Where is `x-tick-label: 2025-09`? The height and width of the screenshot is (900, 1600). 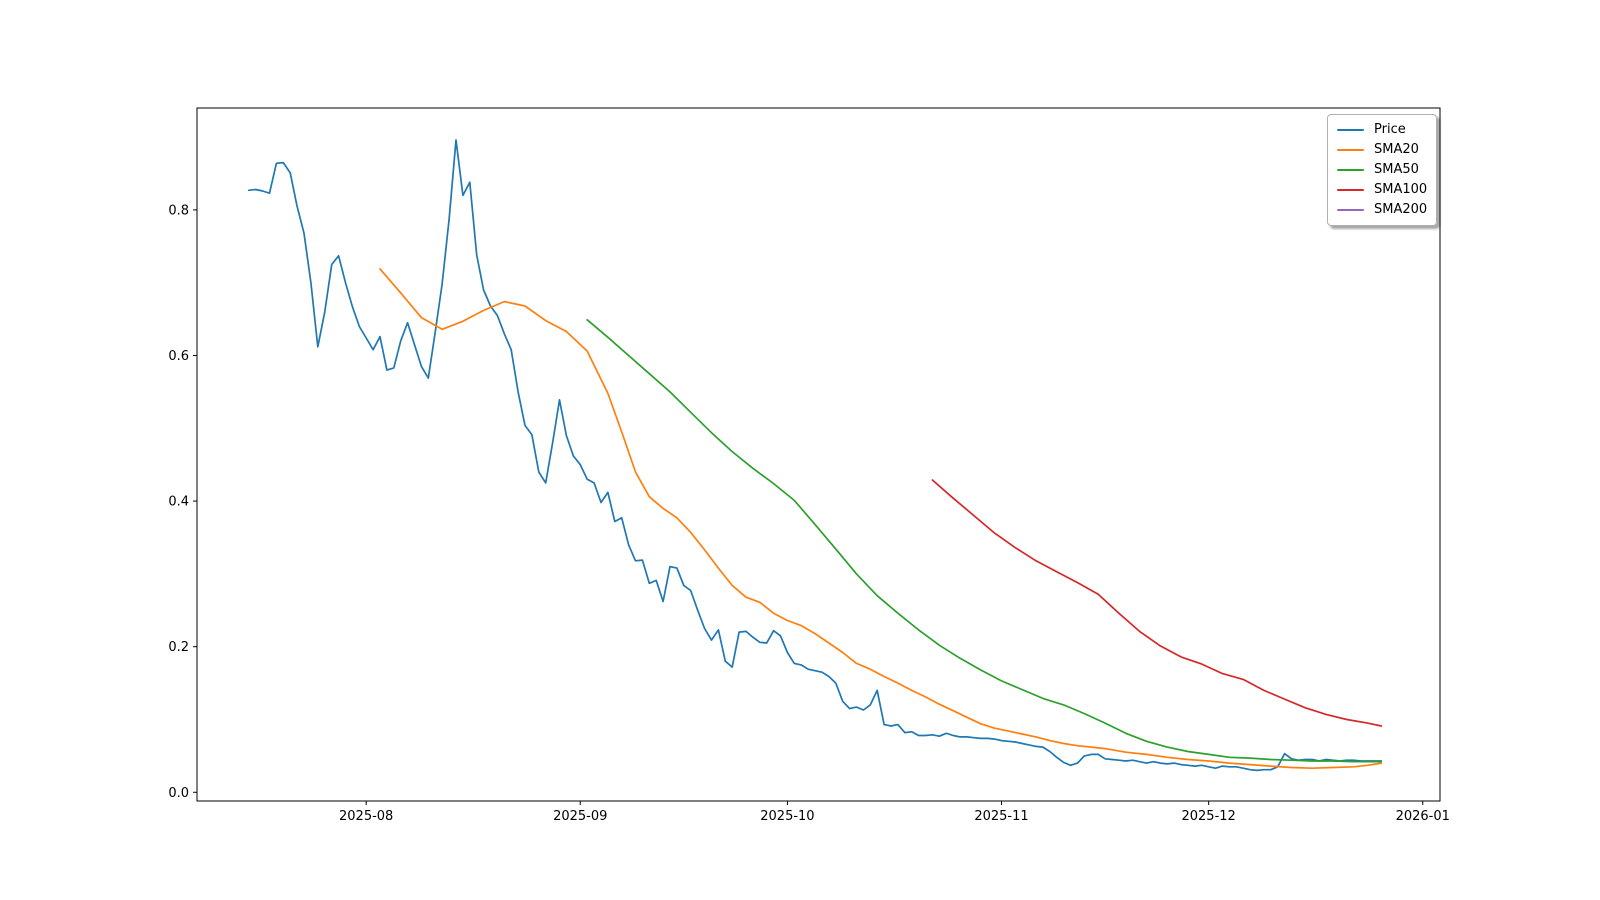 x-tick-label: 2025-09 is located at coordinates (580, 816).